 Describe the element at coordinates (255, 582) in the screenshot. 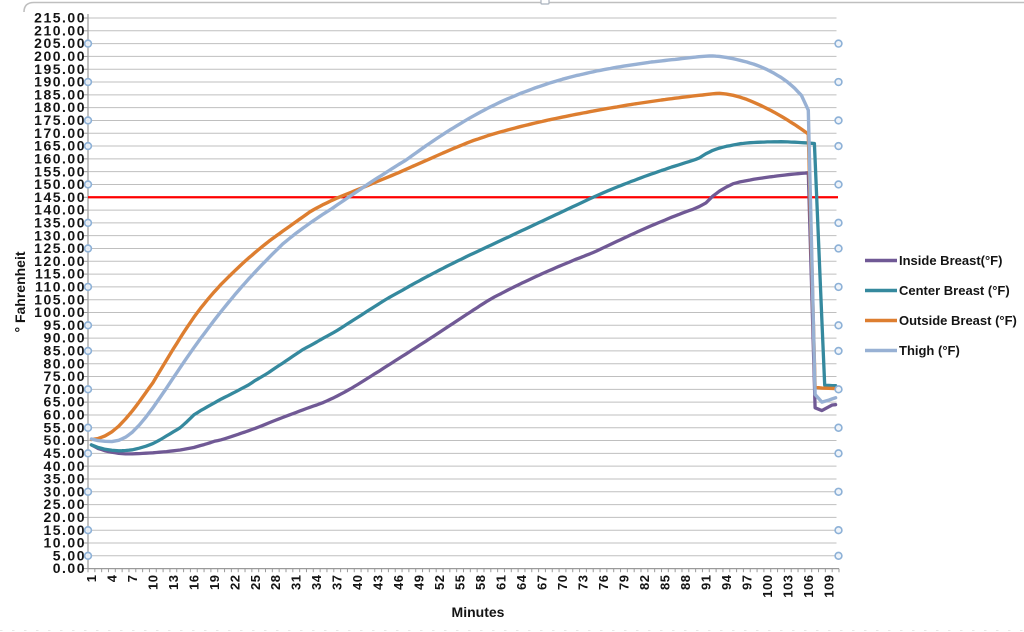

I see `svg-text: 25` at that location.